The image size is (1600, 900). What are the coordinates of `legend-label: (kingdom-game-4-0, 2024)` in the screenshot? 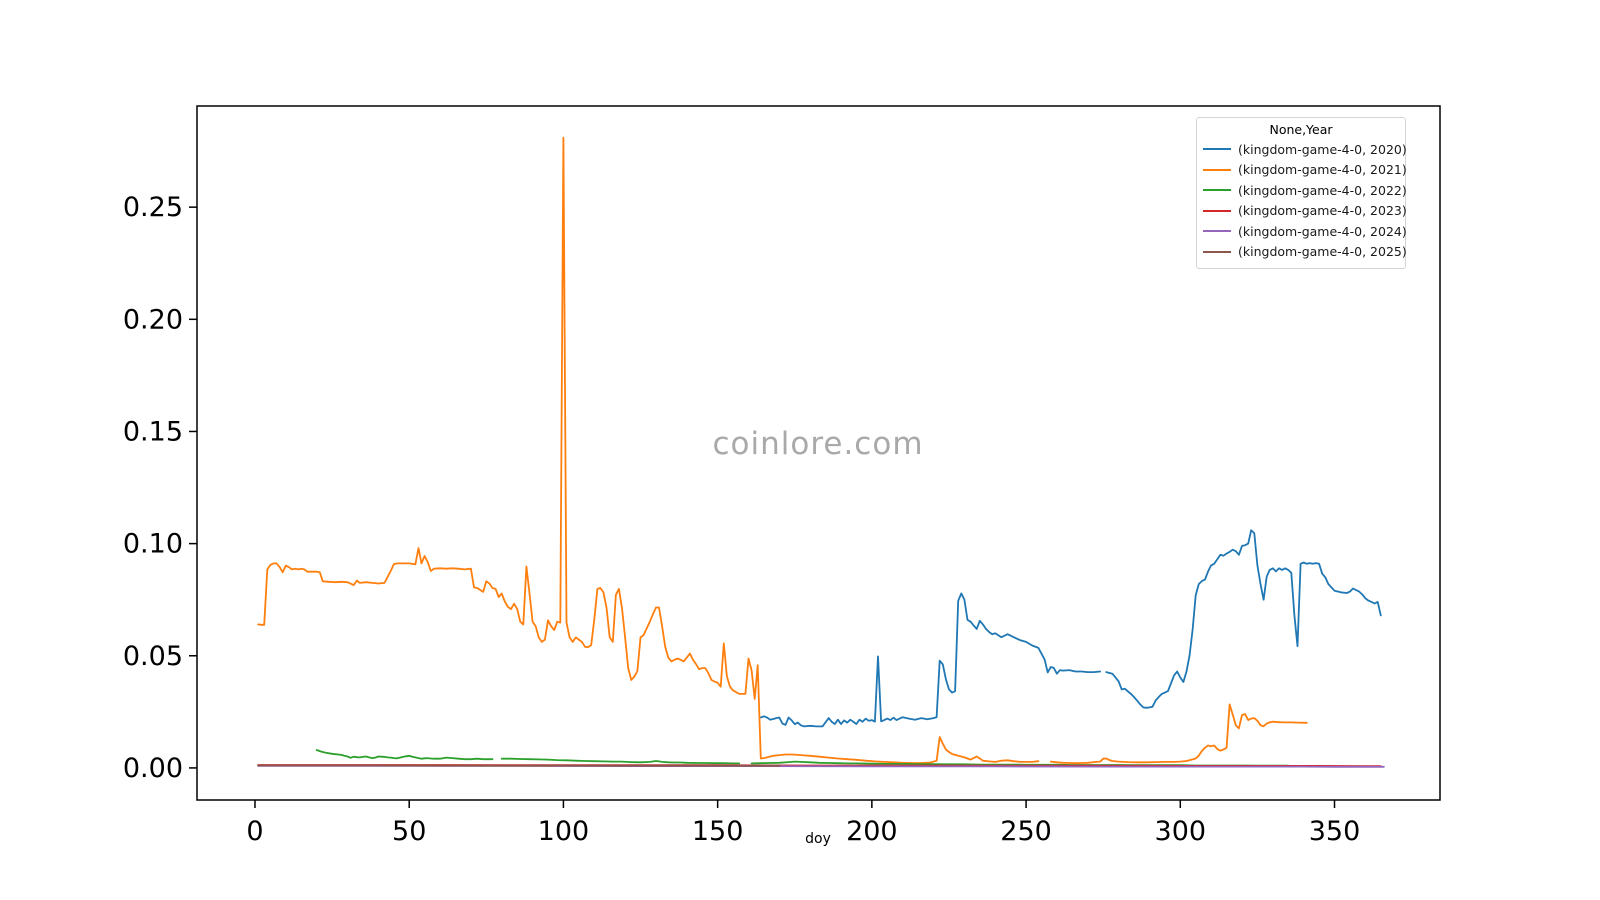 It's located at (1322, 231).